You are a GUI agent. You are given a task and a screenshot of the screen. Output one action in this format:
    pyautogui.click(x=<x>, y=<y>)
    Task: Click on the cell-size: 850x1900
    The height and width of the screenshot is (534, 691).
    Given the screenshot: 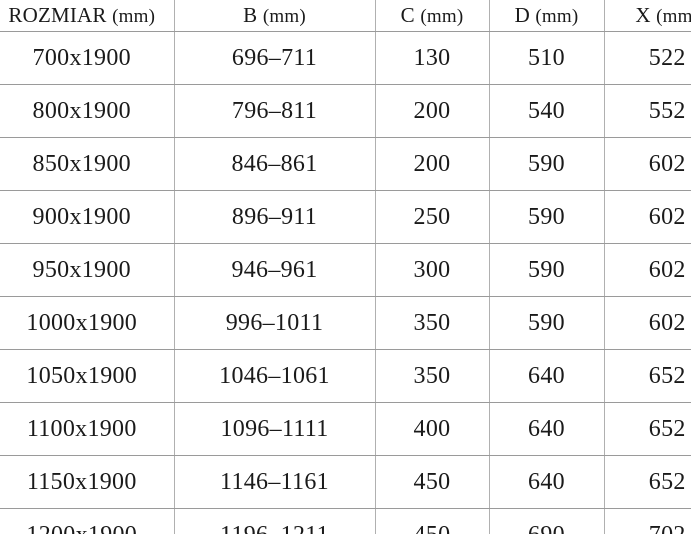 What is the action you would take?
    pyautogui.click(x=87, y=164)
    